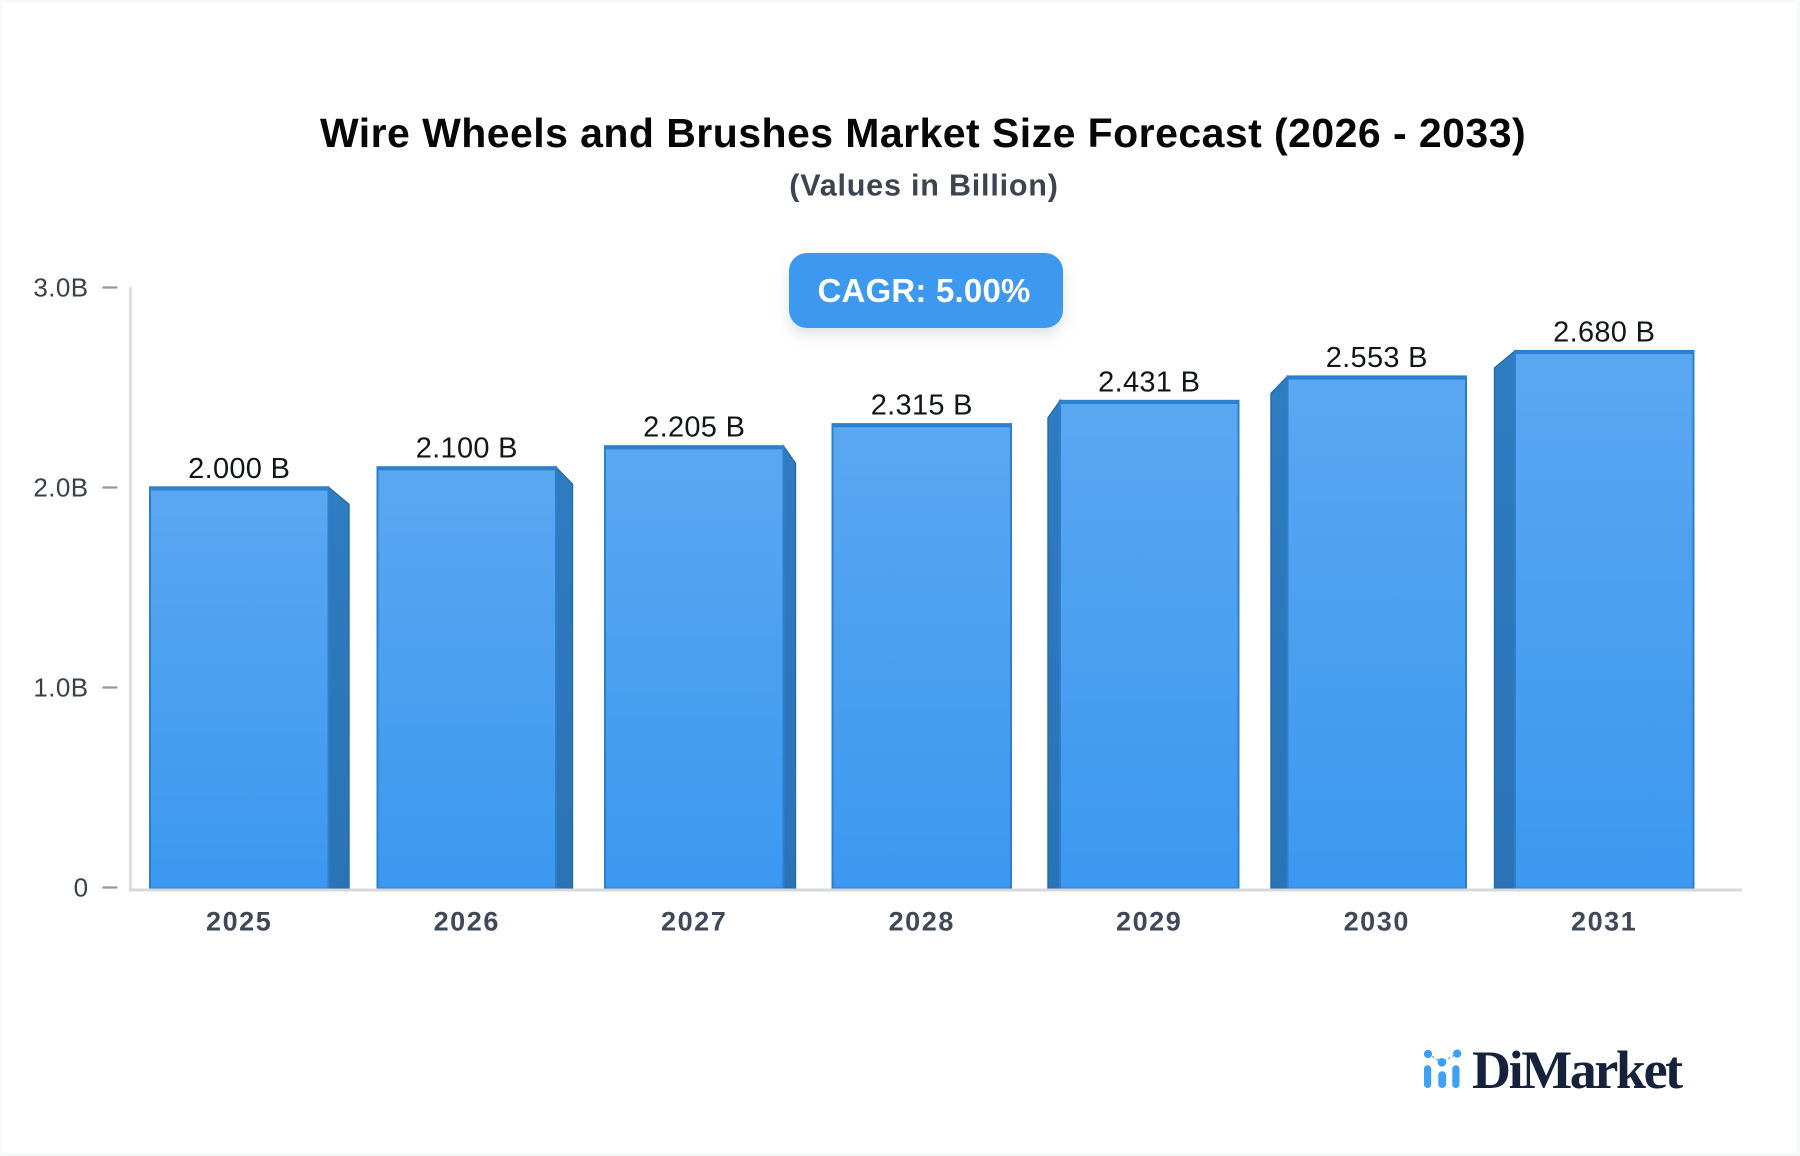  Describe the element at coordinates (1149, 922) in the screenshot. I see `svg-text: 2029` at that location.